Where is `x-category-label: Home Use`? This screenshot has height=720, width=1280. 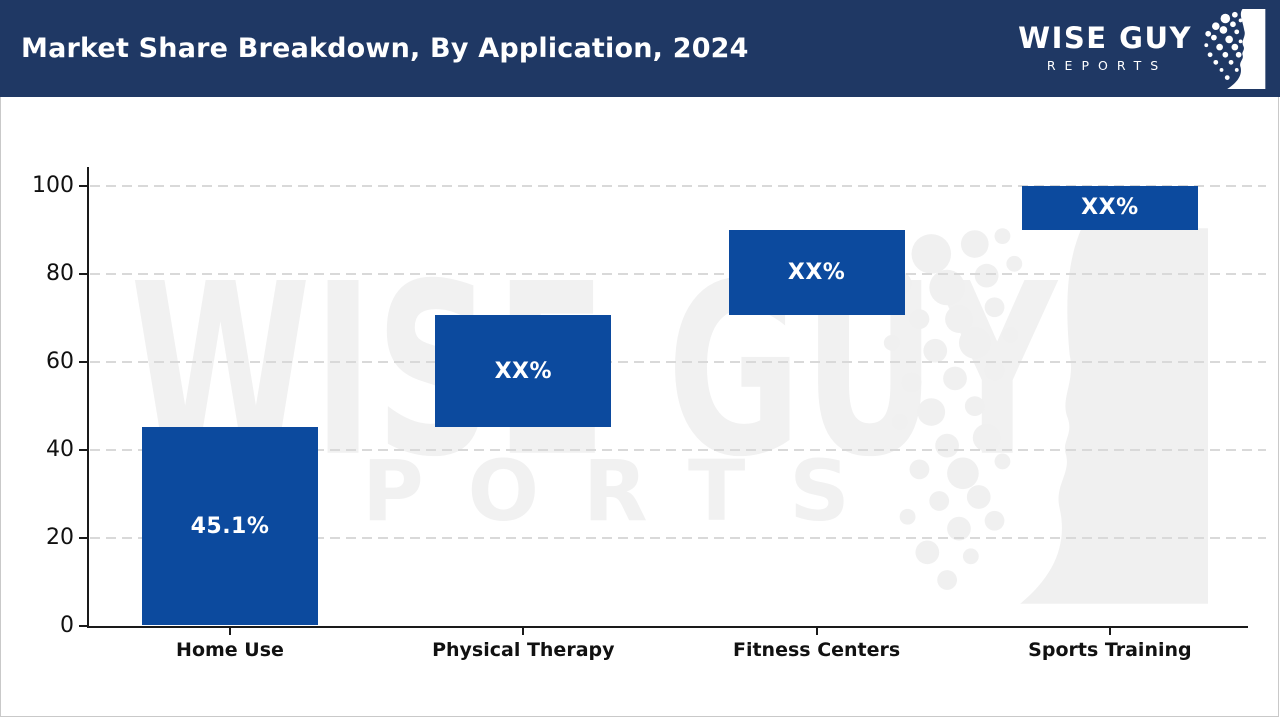 x-category-label: Home Use is located at coordinates (230, 650).